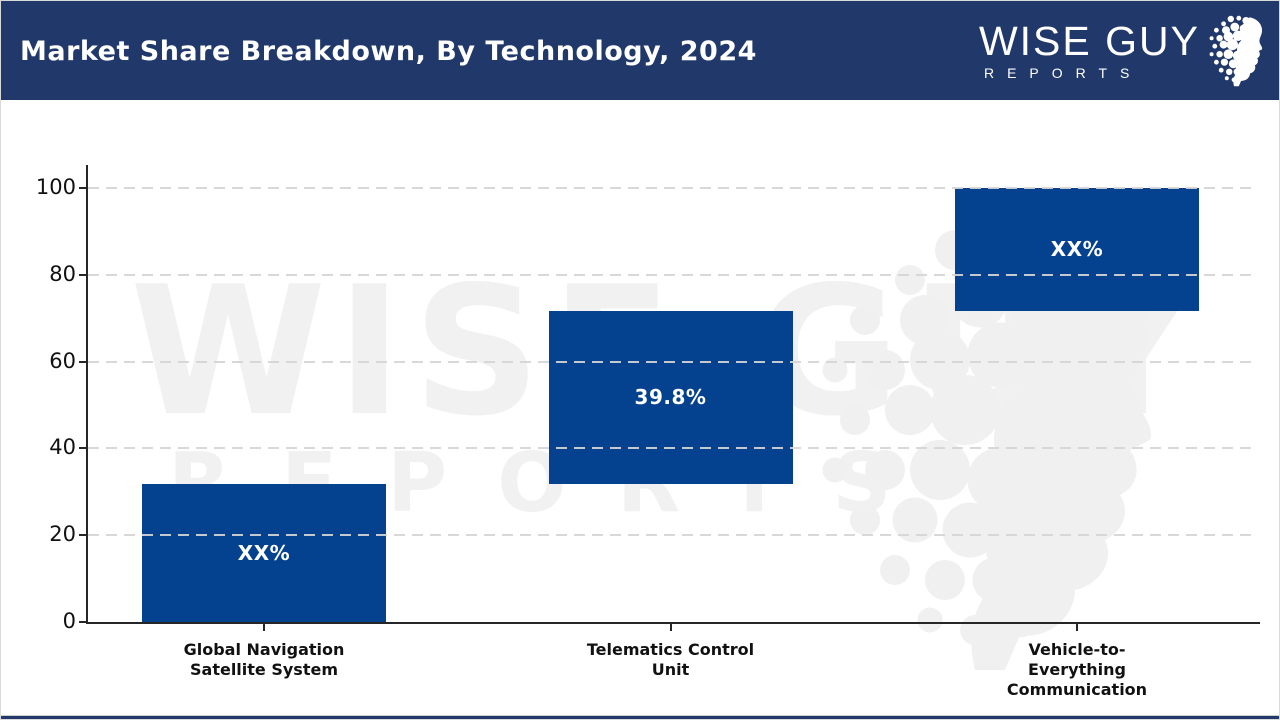 Image resolution: width=1280 pixels, height=720 pixels. I want to click on bar-value-label: 39.8%, so click(670, 397).